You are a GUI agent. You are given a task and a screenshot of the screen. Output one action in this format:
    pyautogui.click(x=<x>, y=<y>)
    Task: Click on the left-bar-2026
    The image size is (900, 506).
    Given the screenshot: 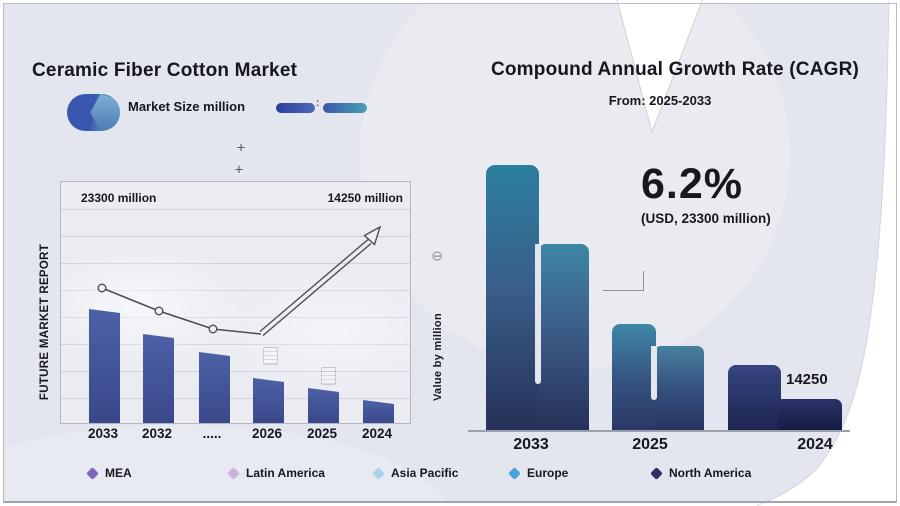 What is the action you would take?
    pyautogui.click(x=268, y=400)
    